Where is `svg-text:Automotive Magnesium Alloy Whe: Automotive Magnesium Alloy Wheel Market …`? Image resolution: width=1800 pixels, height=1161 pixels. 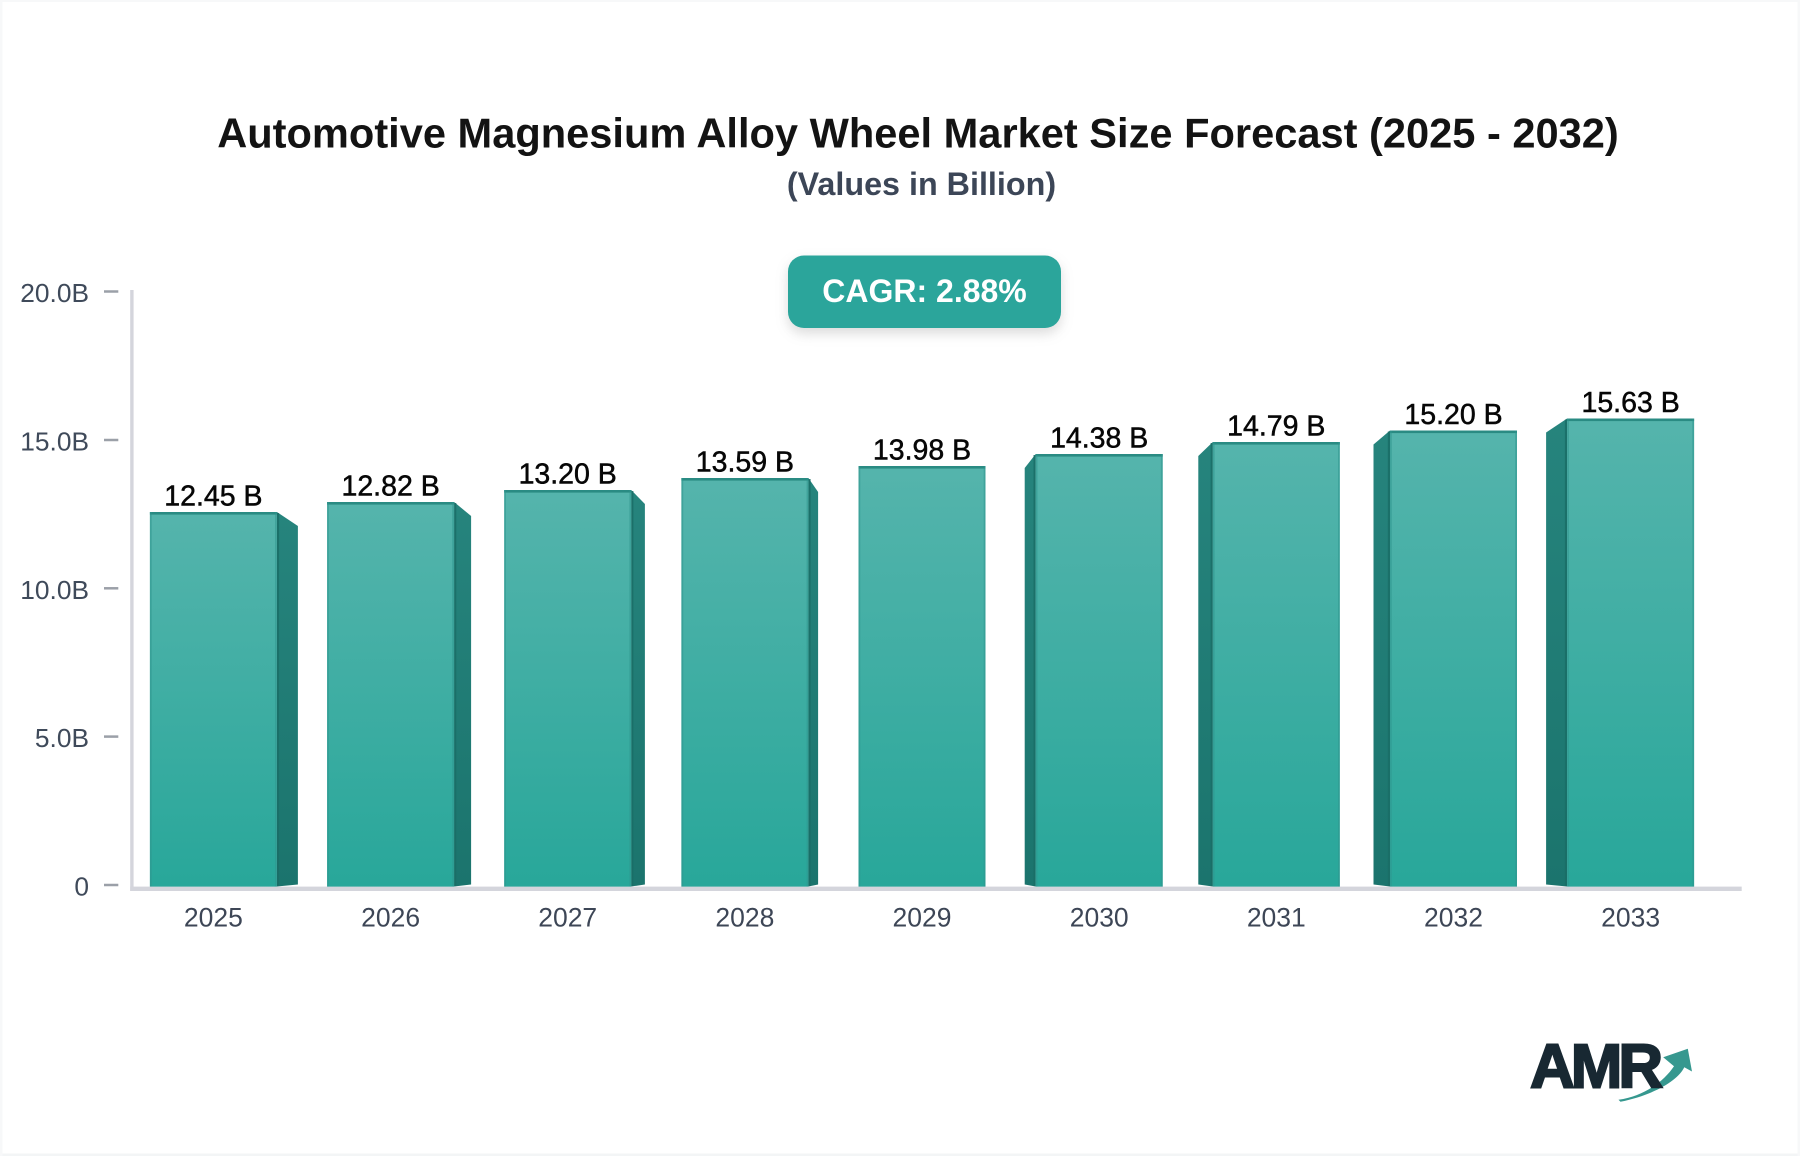 svg-text:Automotive Magnesium Alloy Whe: Automotive Magnesium Alloy Wheel Market … is located at coordinates (918, 133).